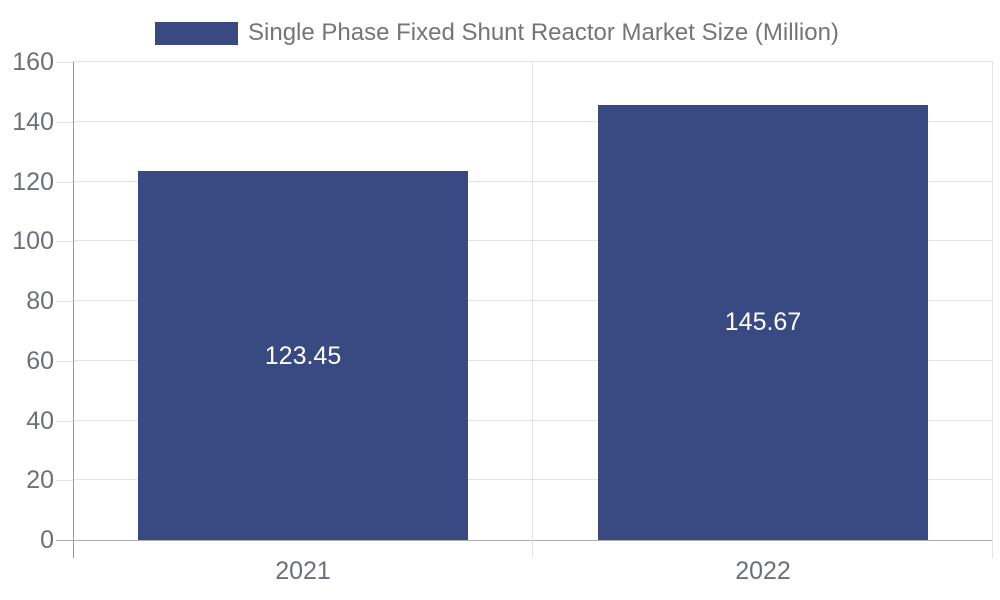 The width and height of the screenshot is (1000, 600). Describe the element at coordinates (73, 310) in the screenshot. I see `y-axis-line` at that location.